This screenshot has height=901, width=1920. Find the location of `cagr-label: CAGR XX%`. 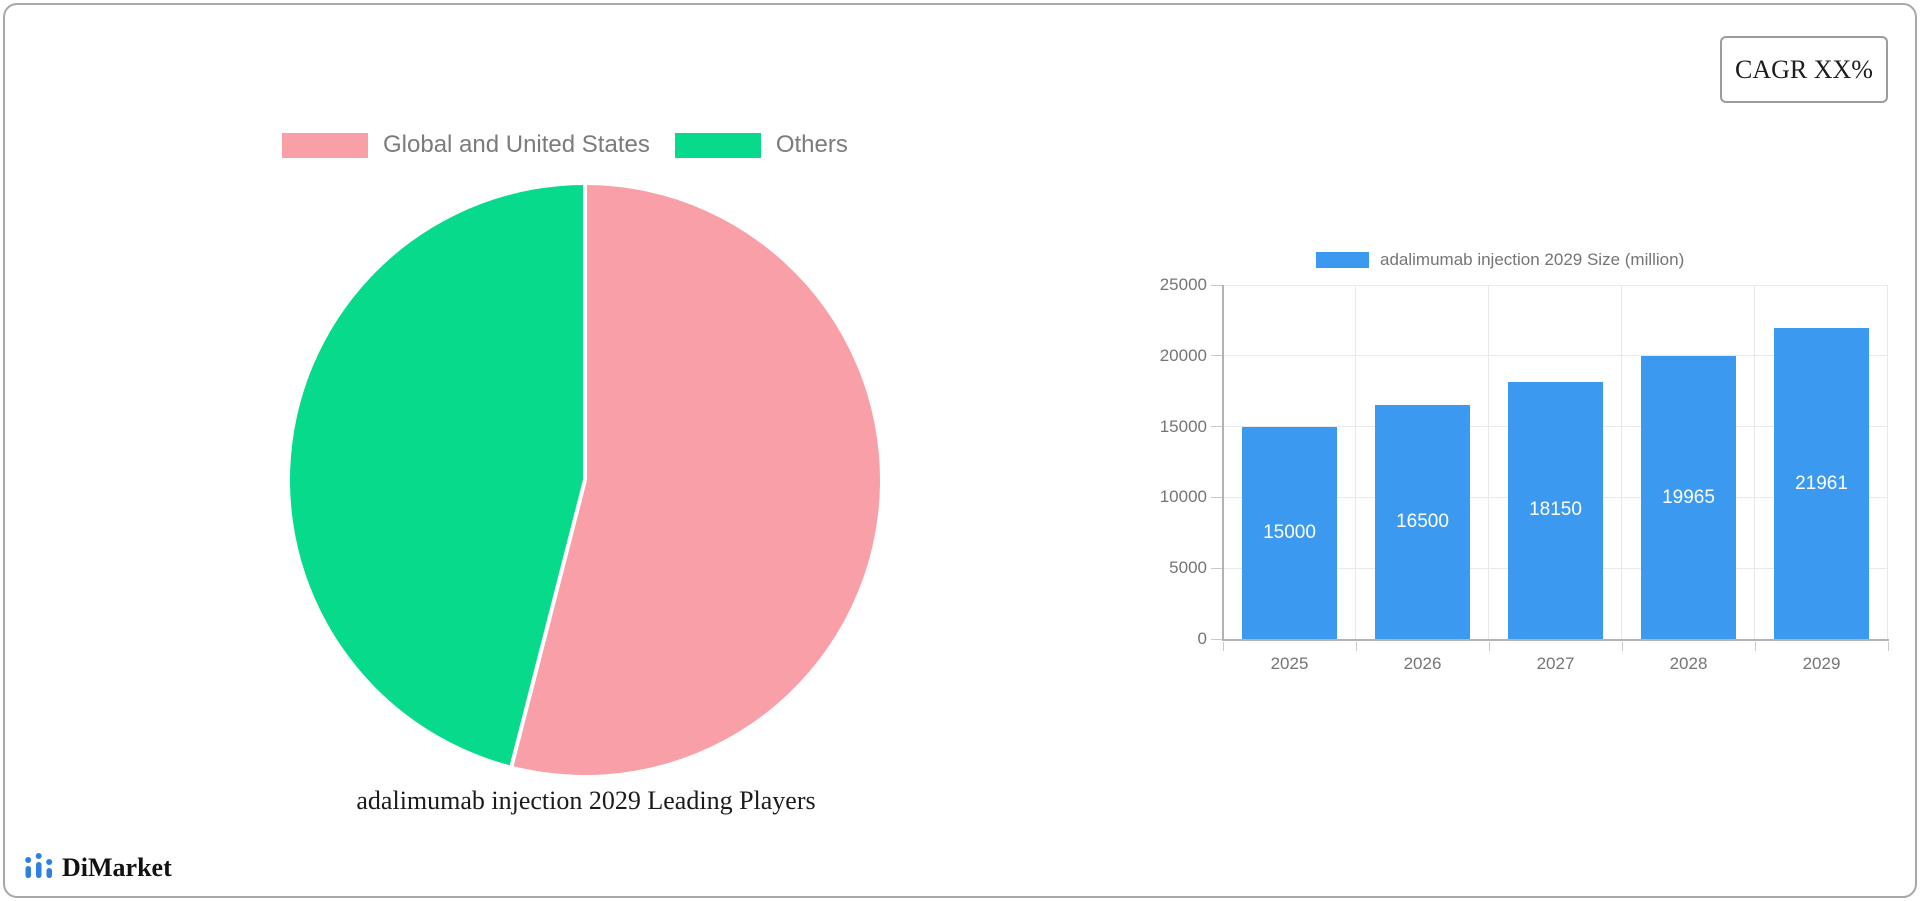

cagr-label: CAGR XX% is located at coordinates (1804, 69).